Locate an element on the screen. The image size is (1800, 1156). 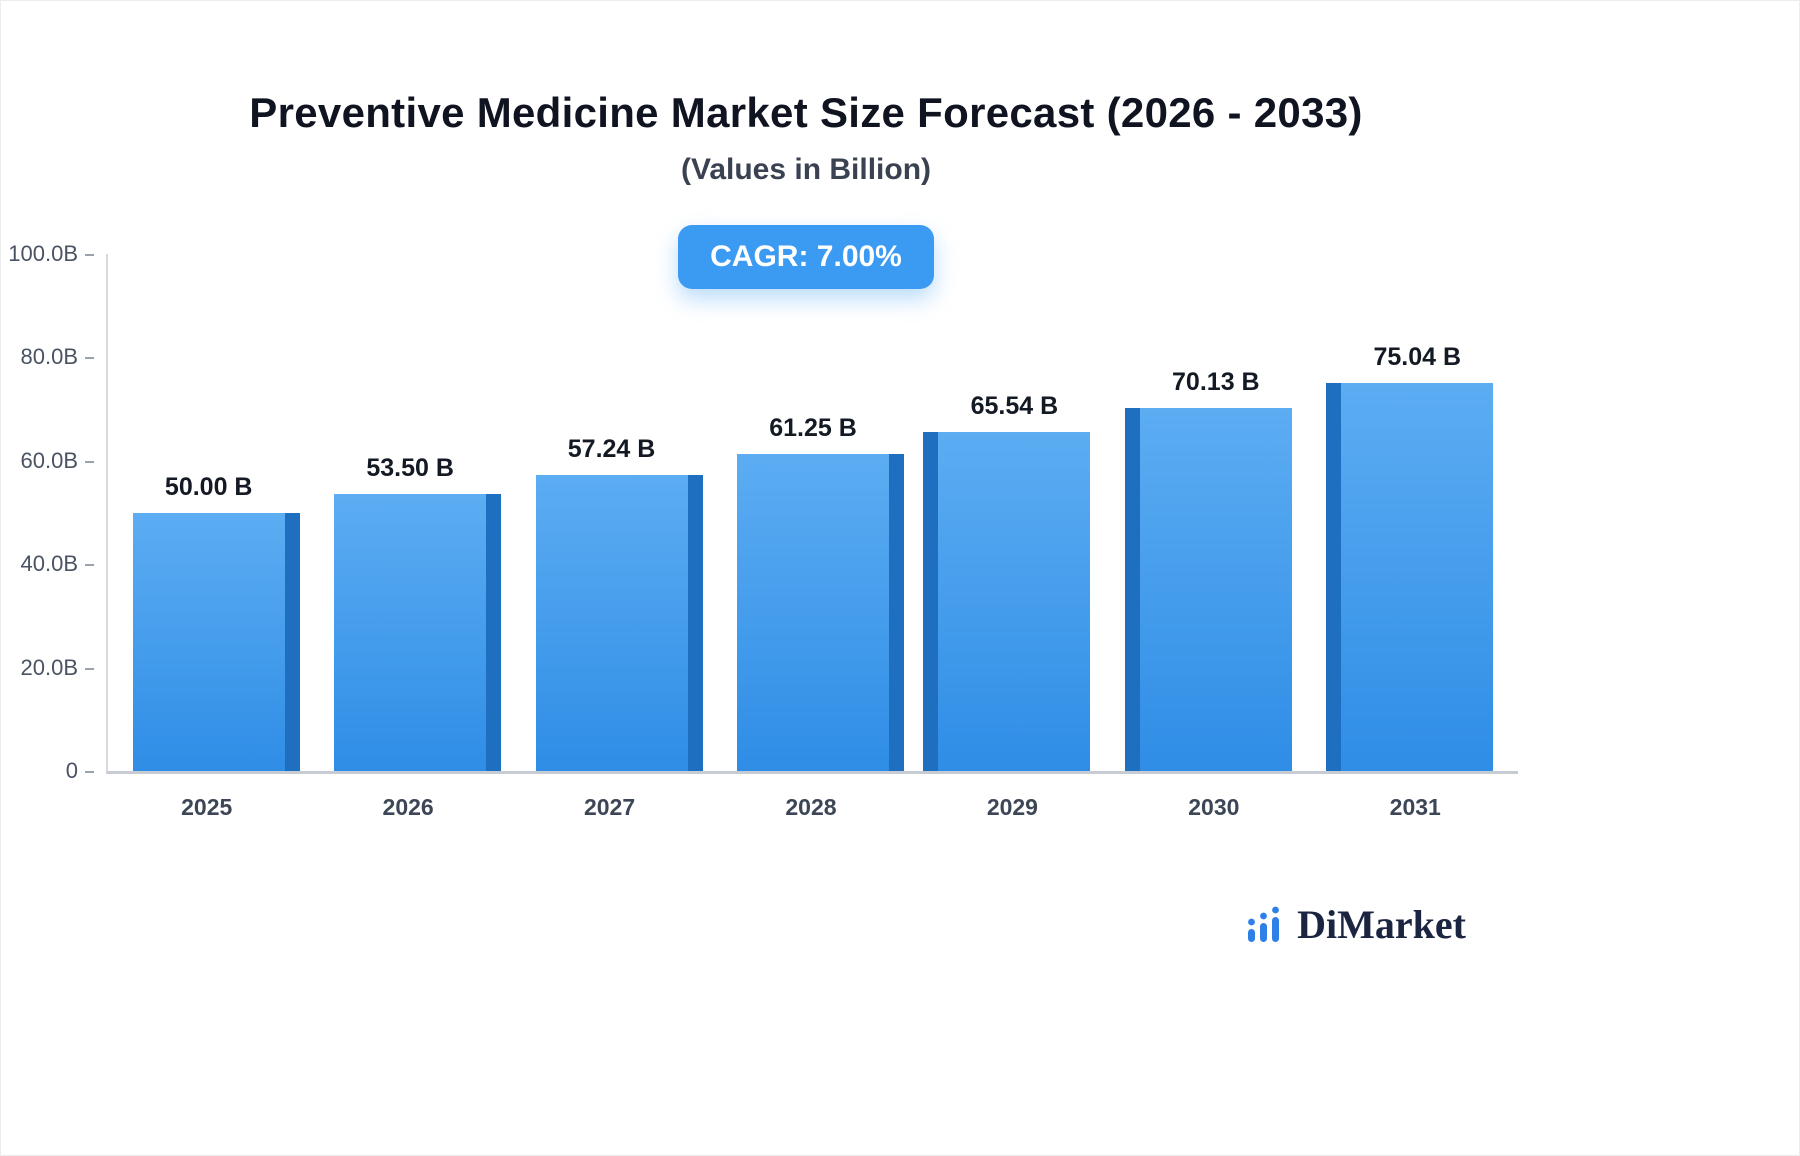
bar-2028: 61.25 B is located at coordinates (820, 592).